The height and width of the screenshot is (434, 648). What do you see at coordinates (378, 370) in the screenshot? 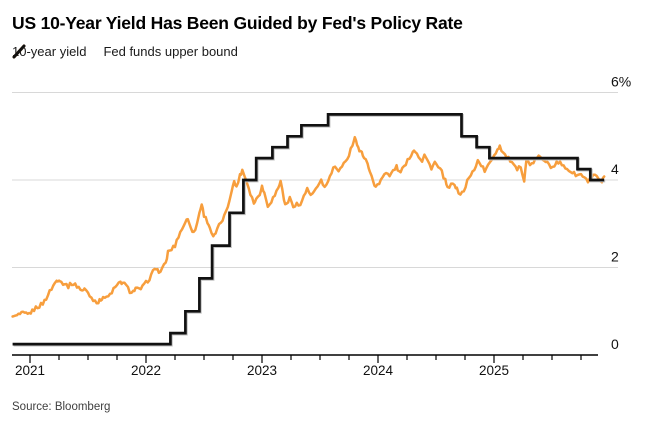
I see `x-axis-label-2024: 2024` at bounding box center [378, 370].